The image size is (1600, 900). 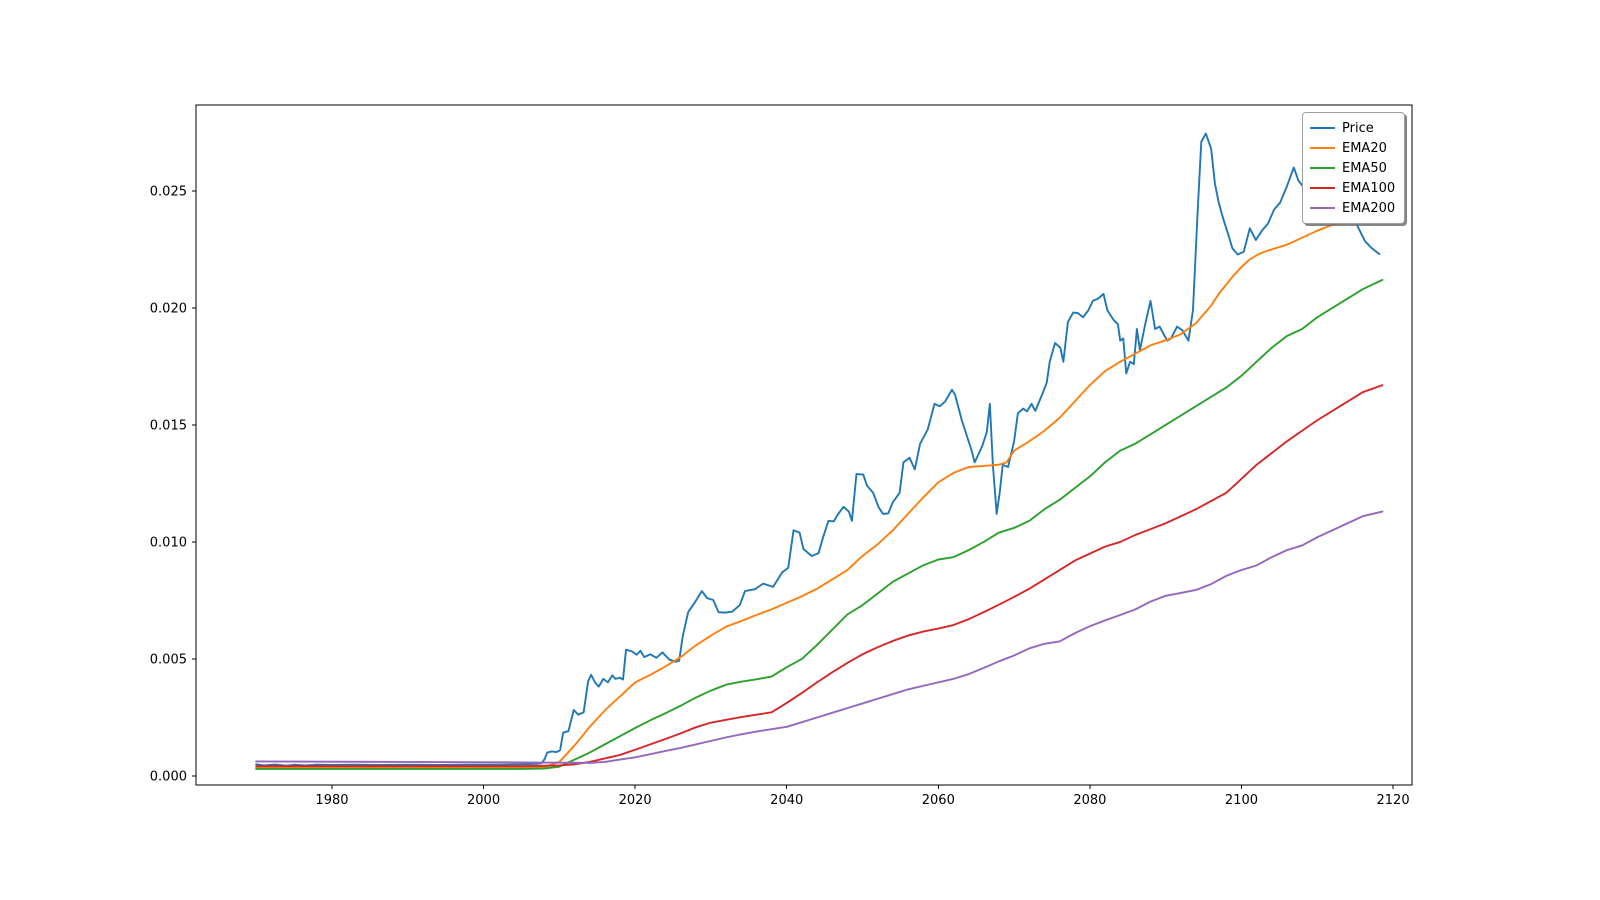 I want to click on legend-item-ema100: EMA100, so click(x=1353, y=188).